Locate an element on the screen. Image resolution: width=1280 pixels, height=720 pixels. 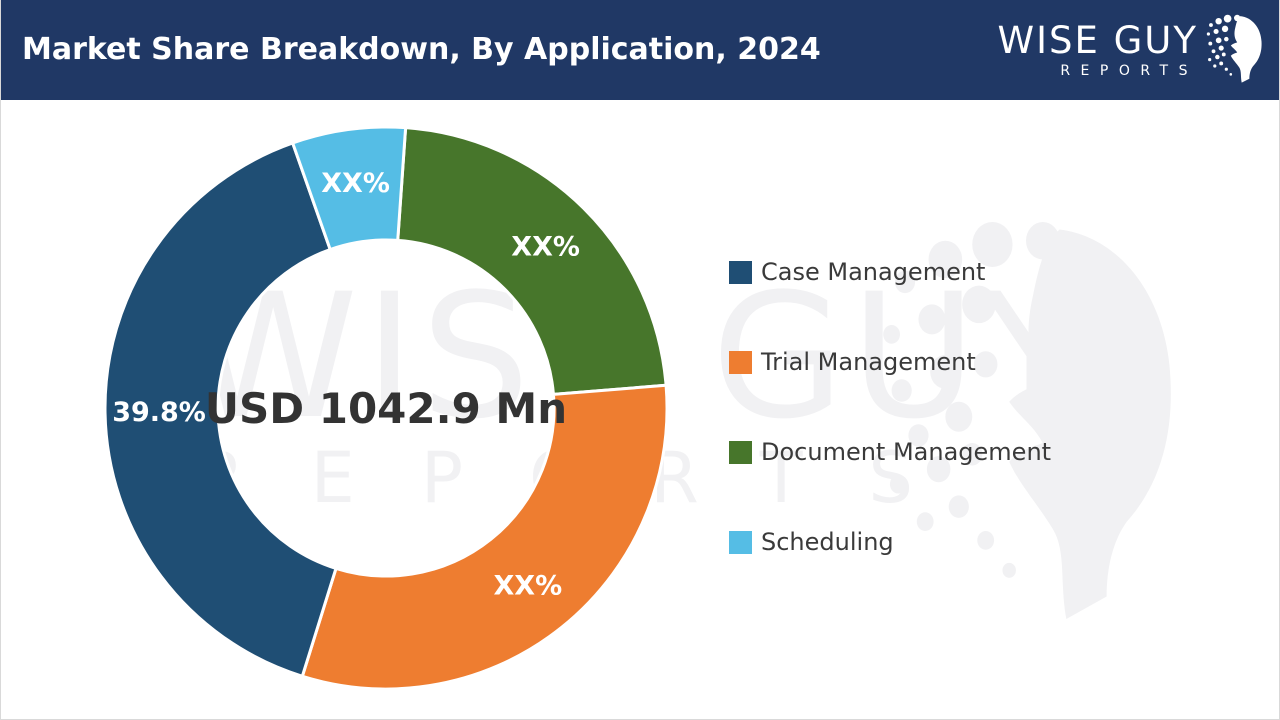
legend-label: Document Management is located at coordinates (906, 452).